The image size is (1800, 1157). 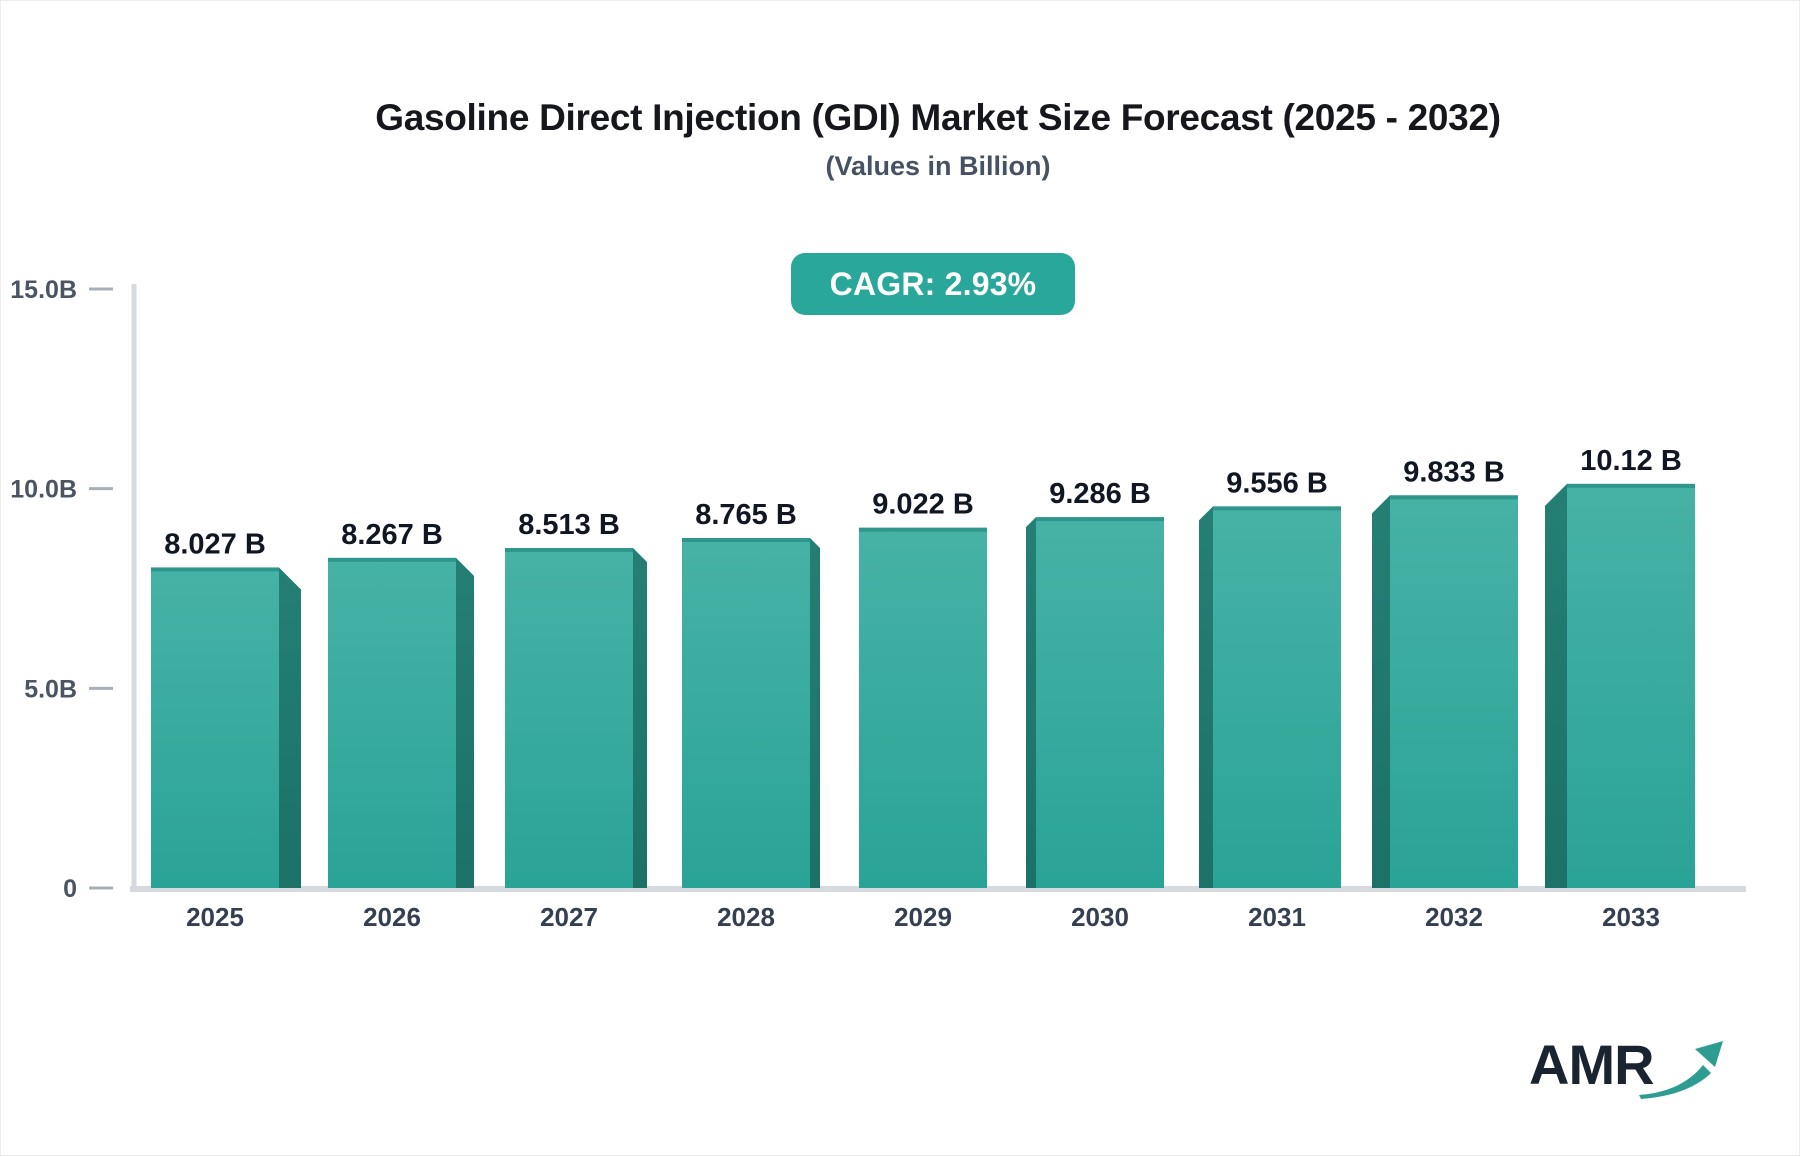 I want to click on bar-2031, so click(x=1270, y=697).